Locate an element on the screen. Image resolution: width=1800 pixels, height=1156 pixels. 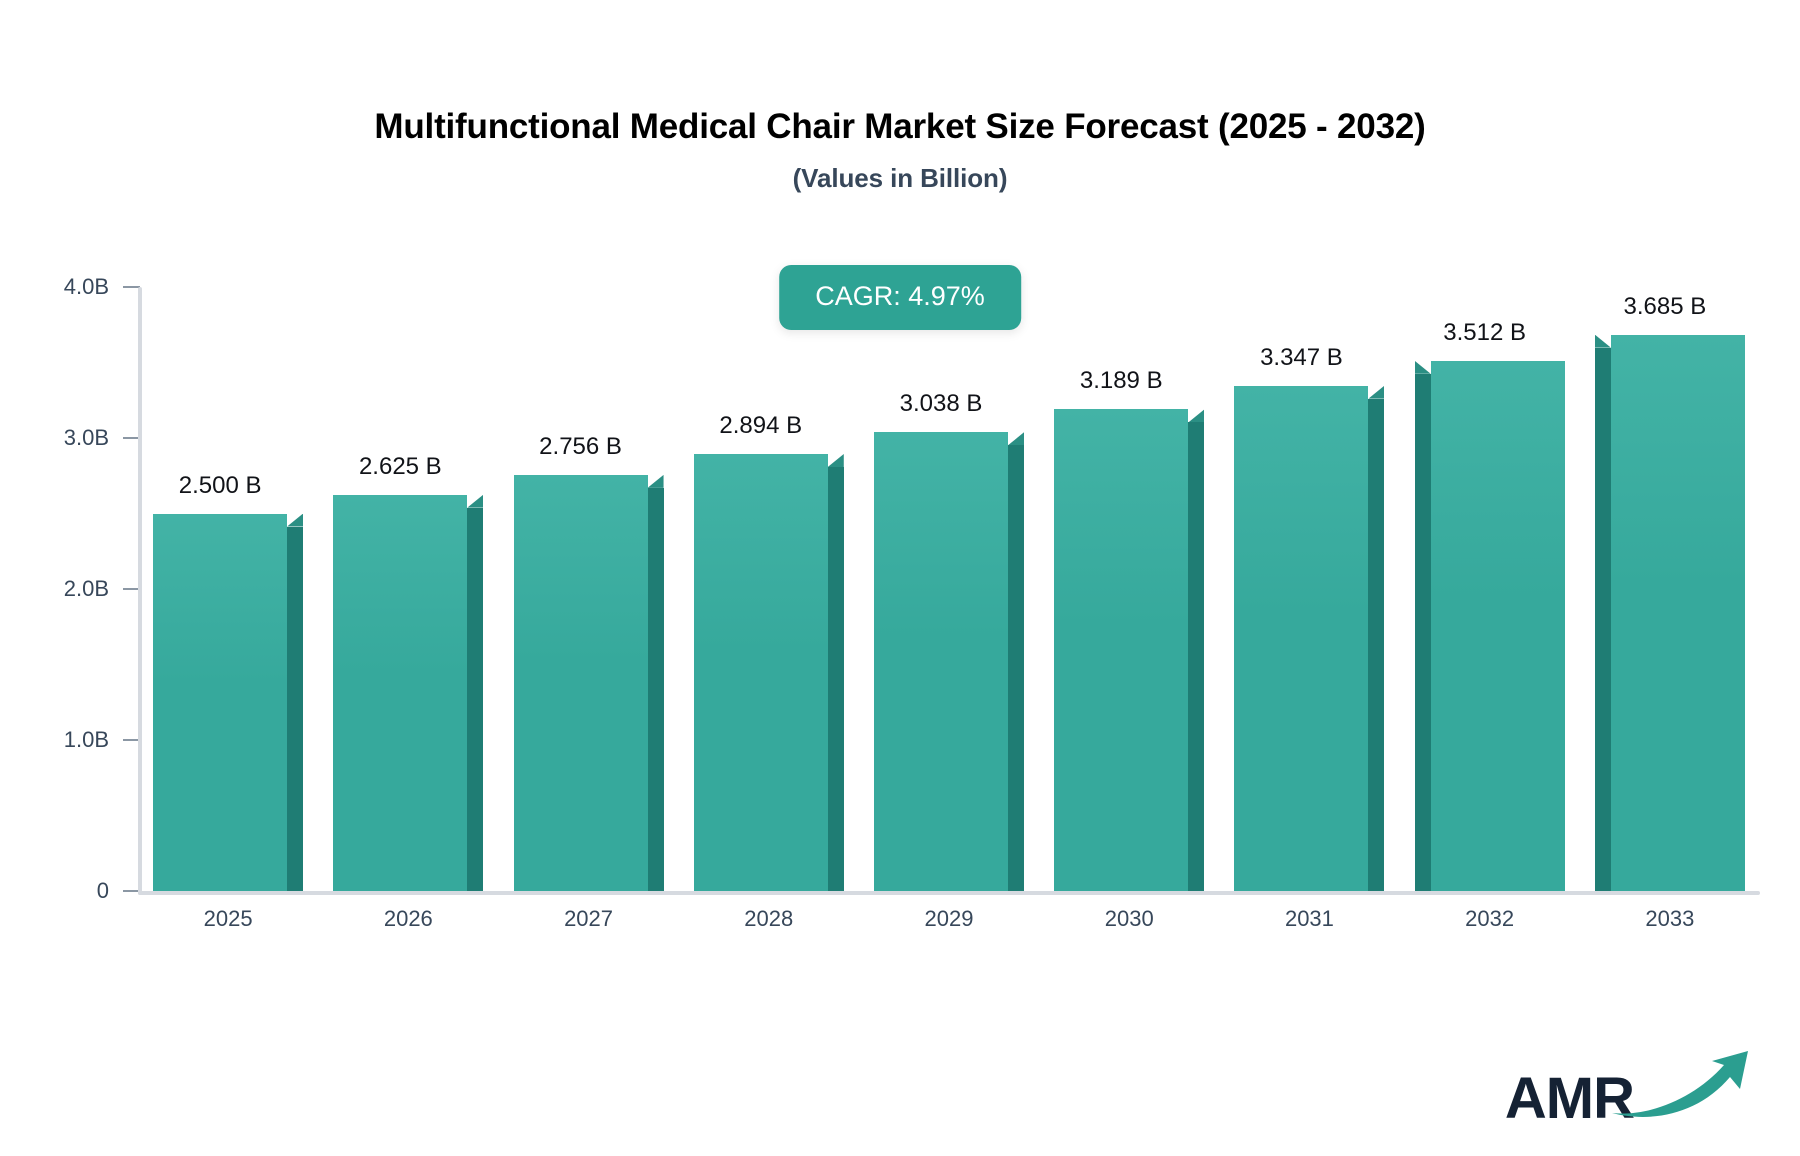
x-axis-tick-label-2032: 2032 is located at coordinates (1490, 918).